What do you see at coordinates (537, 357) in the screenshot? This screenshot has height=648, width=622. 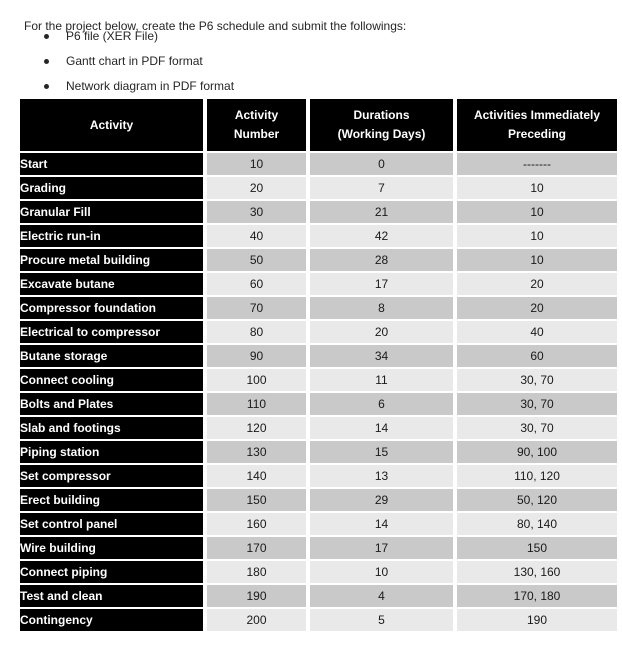 I see `preceding-cell: 60` at bounding box center [537, 357].